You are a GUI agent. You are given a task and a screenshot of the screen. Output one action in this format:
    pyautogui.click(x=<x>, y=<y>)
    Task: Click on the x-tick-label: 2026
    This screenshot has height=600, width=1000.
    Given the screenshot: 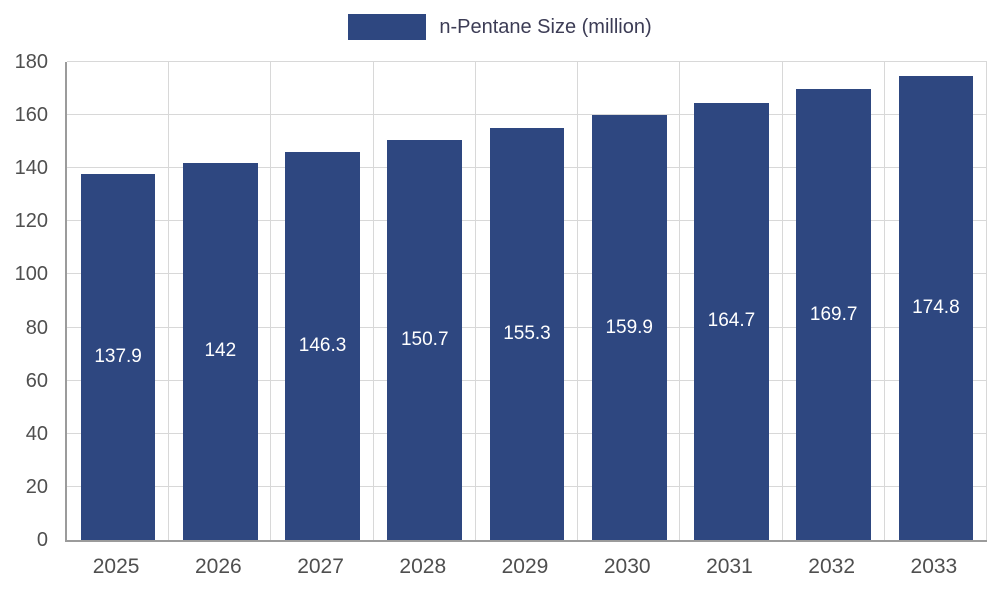 What is the action you would take?
    pyautogui.click(x=218, y=566)
    